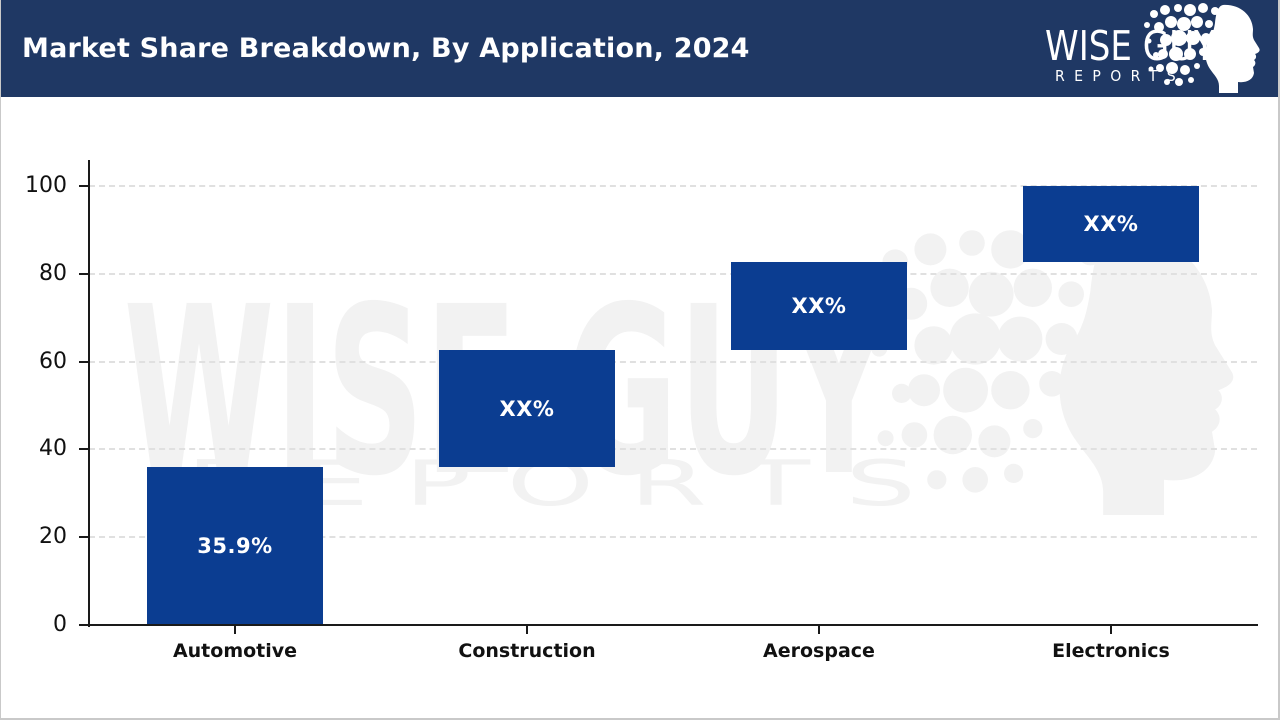 The height and width of the screenshot is (720, 1280). I want to click on bar-value-label-automotive: 35.9%, so click(235, 546).